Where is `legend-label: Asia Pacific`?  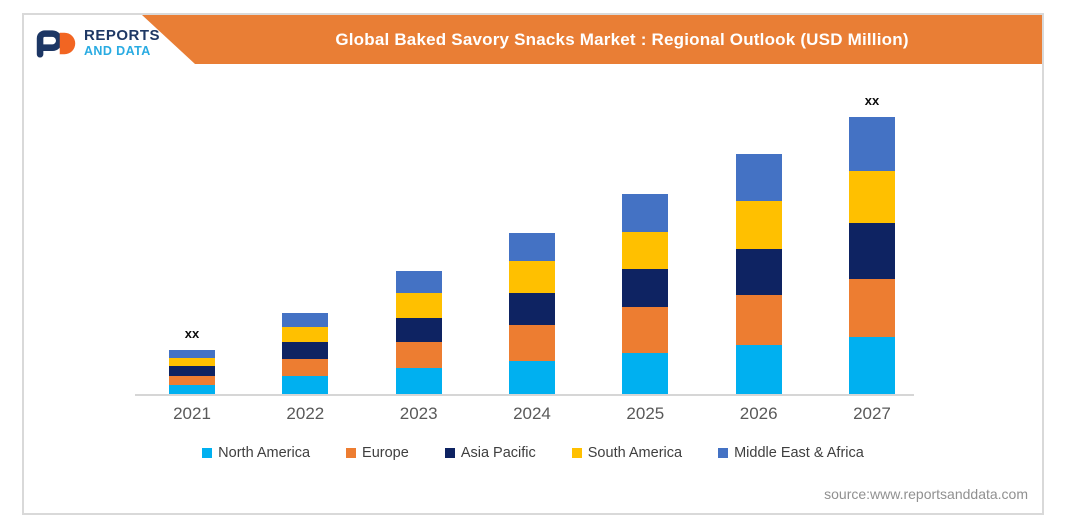
legend-label: Asia Pacific is located at coordinates (498, 453).